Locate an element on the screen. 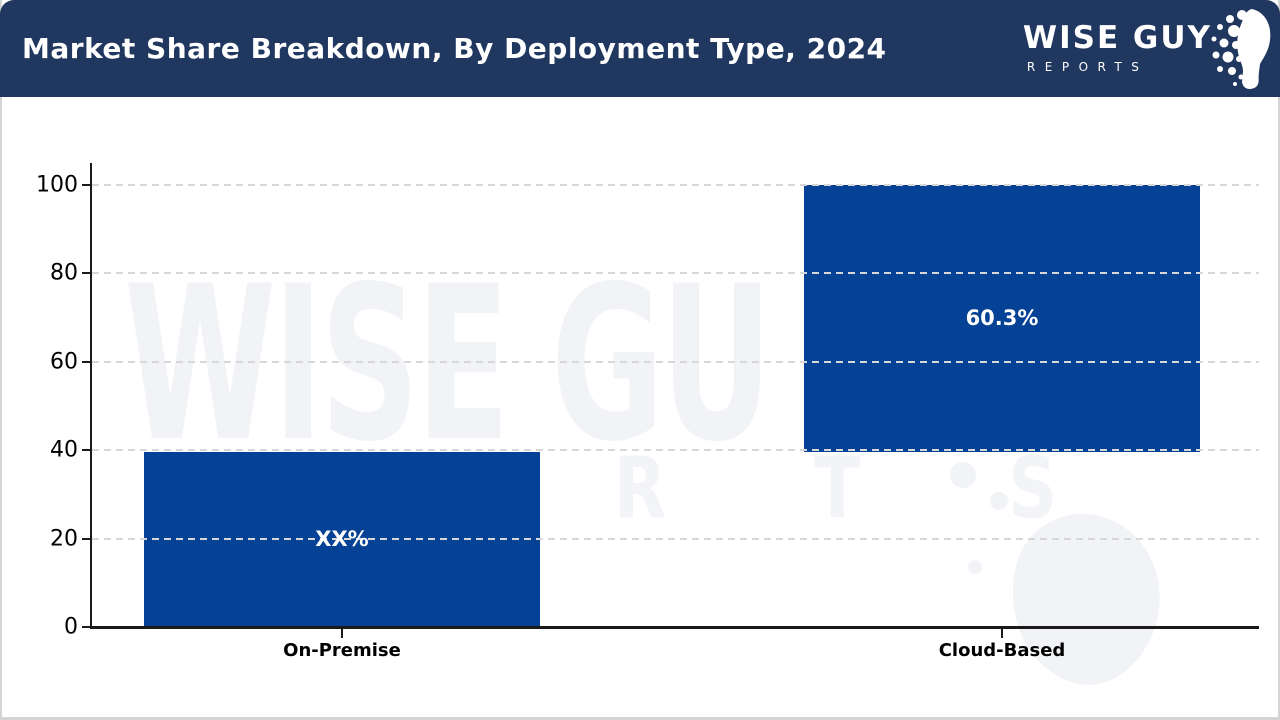 This screenshot has height=720, width=1280. x-tick-mark-on-premise is located at coordinates (342, 633).